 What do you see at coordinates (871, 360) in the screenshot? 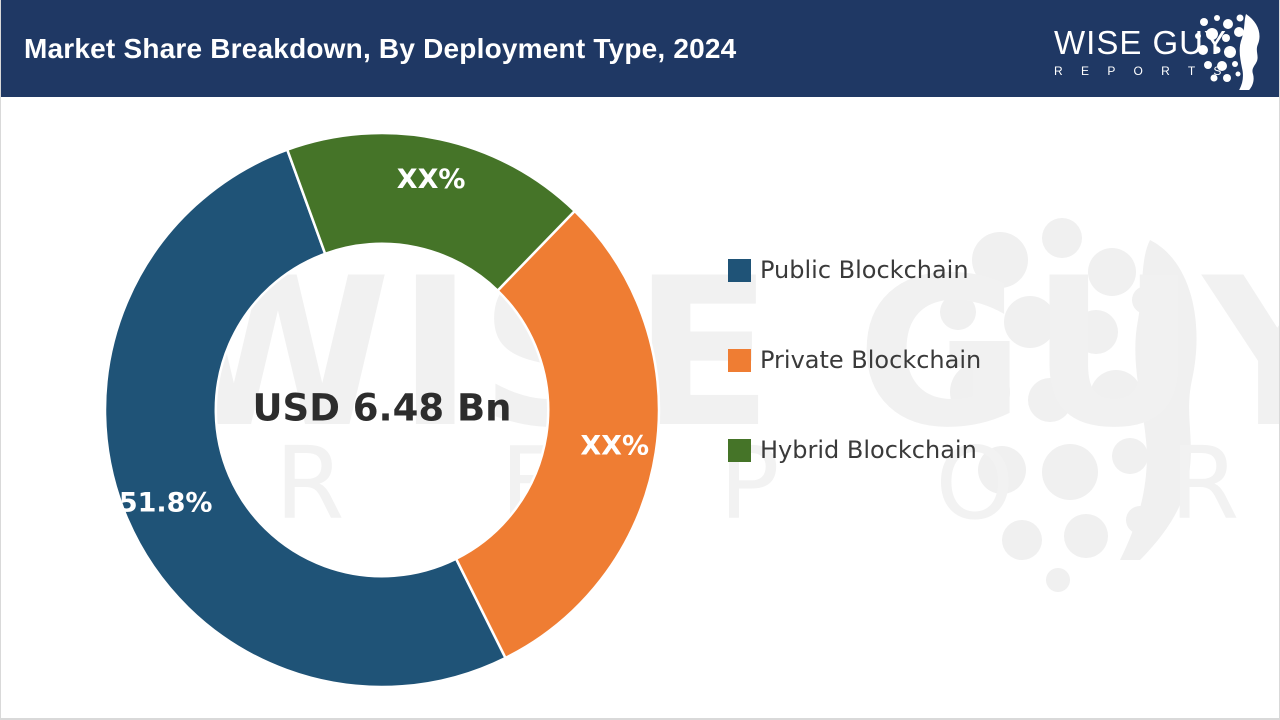
I see `legend-label: Private Blockchain` at bounding box center [871, 360].